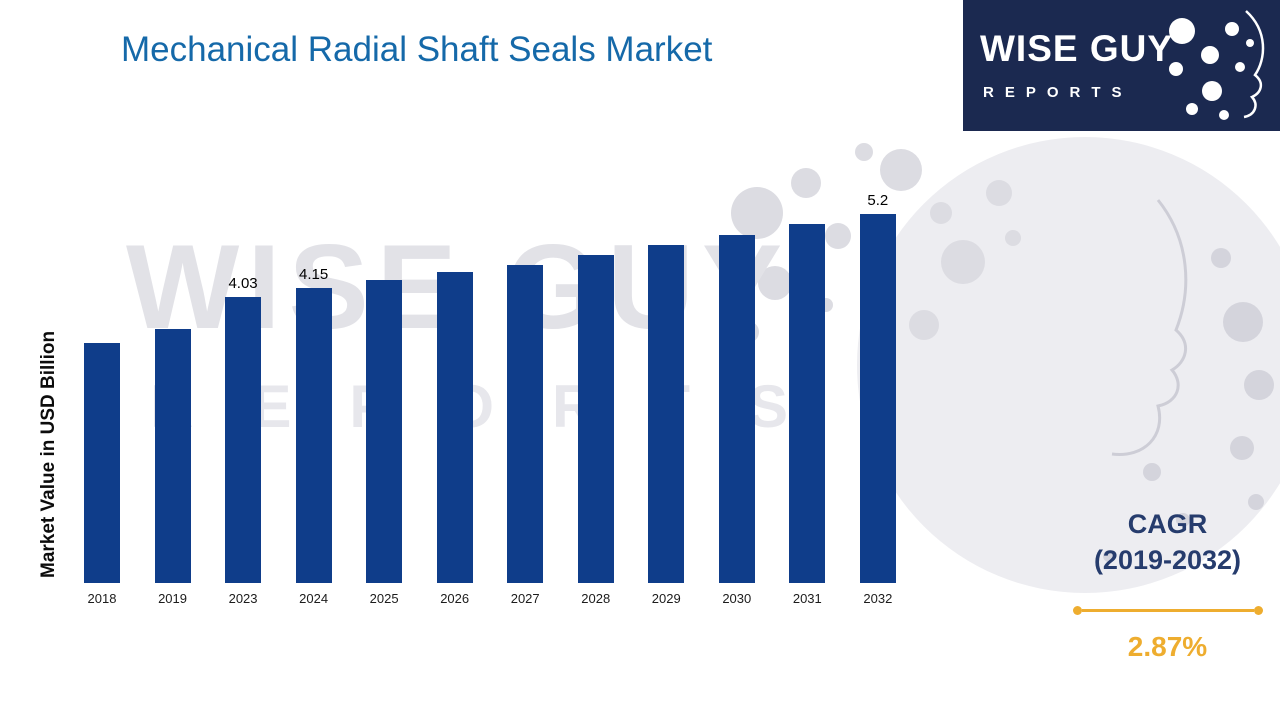 Image resolution: width=1280 pixels, height=720 pixels. I want to click on bar-column-2029: 2029, so click(666, 414).